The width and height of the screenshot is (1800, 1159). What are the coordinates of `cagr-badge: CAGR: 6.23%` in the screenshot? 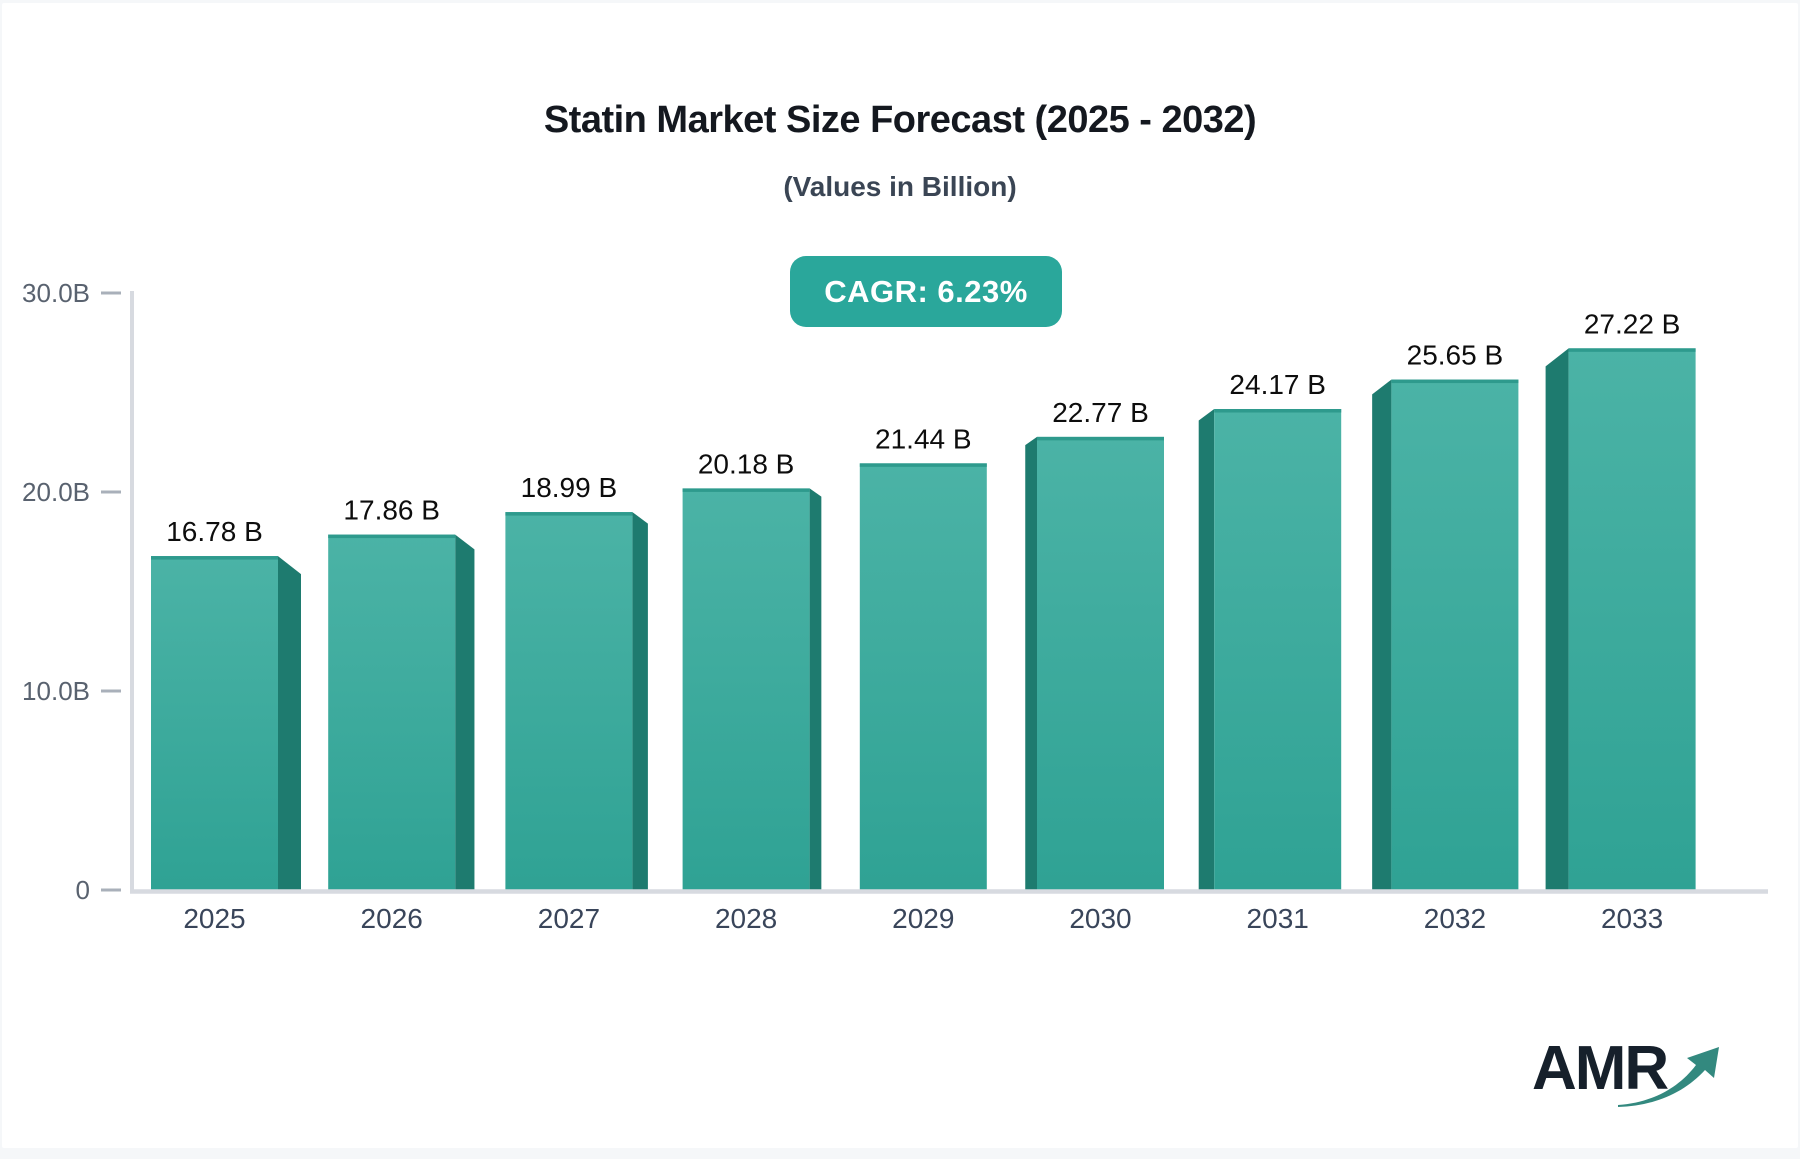 It's located at (926, 291).